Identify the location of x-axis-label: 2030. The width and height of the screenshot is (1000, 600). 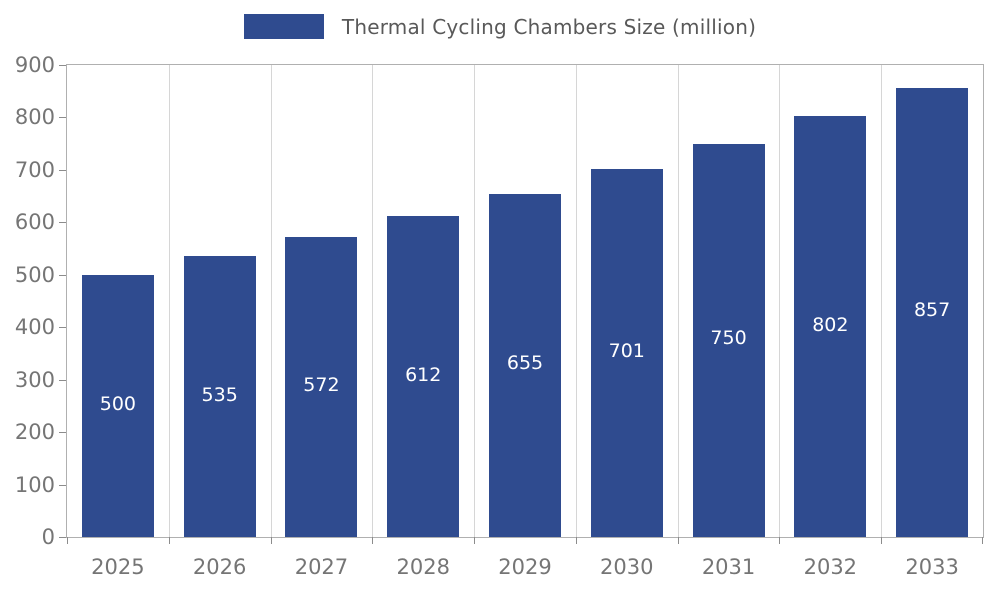
(627, 567).